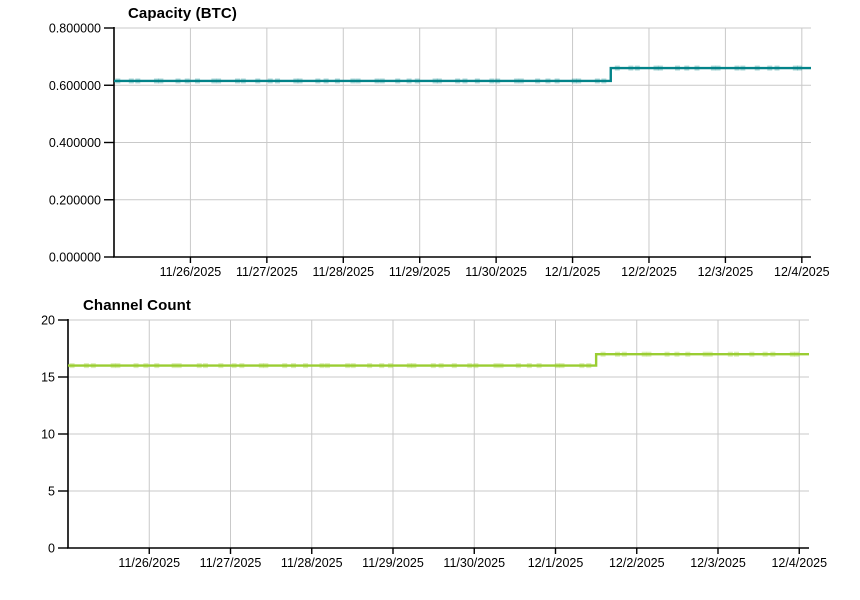 Image resolution: width=860 pixels, height=600 pixels. I want to click on y-tick-label: 15, so click(48, 378).